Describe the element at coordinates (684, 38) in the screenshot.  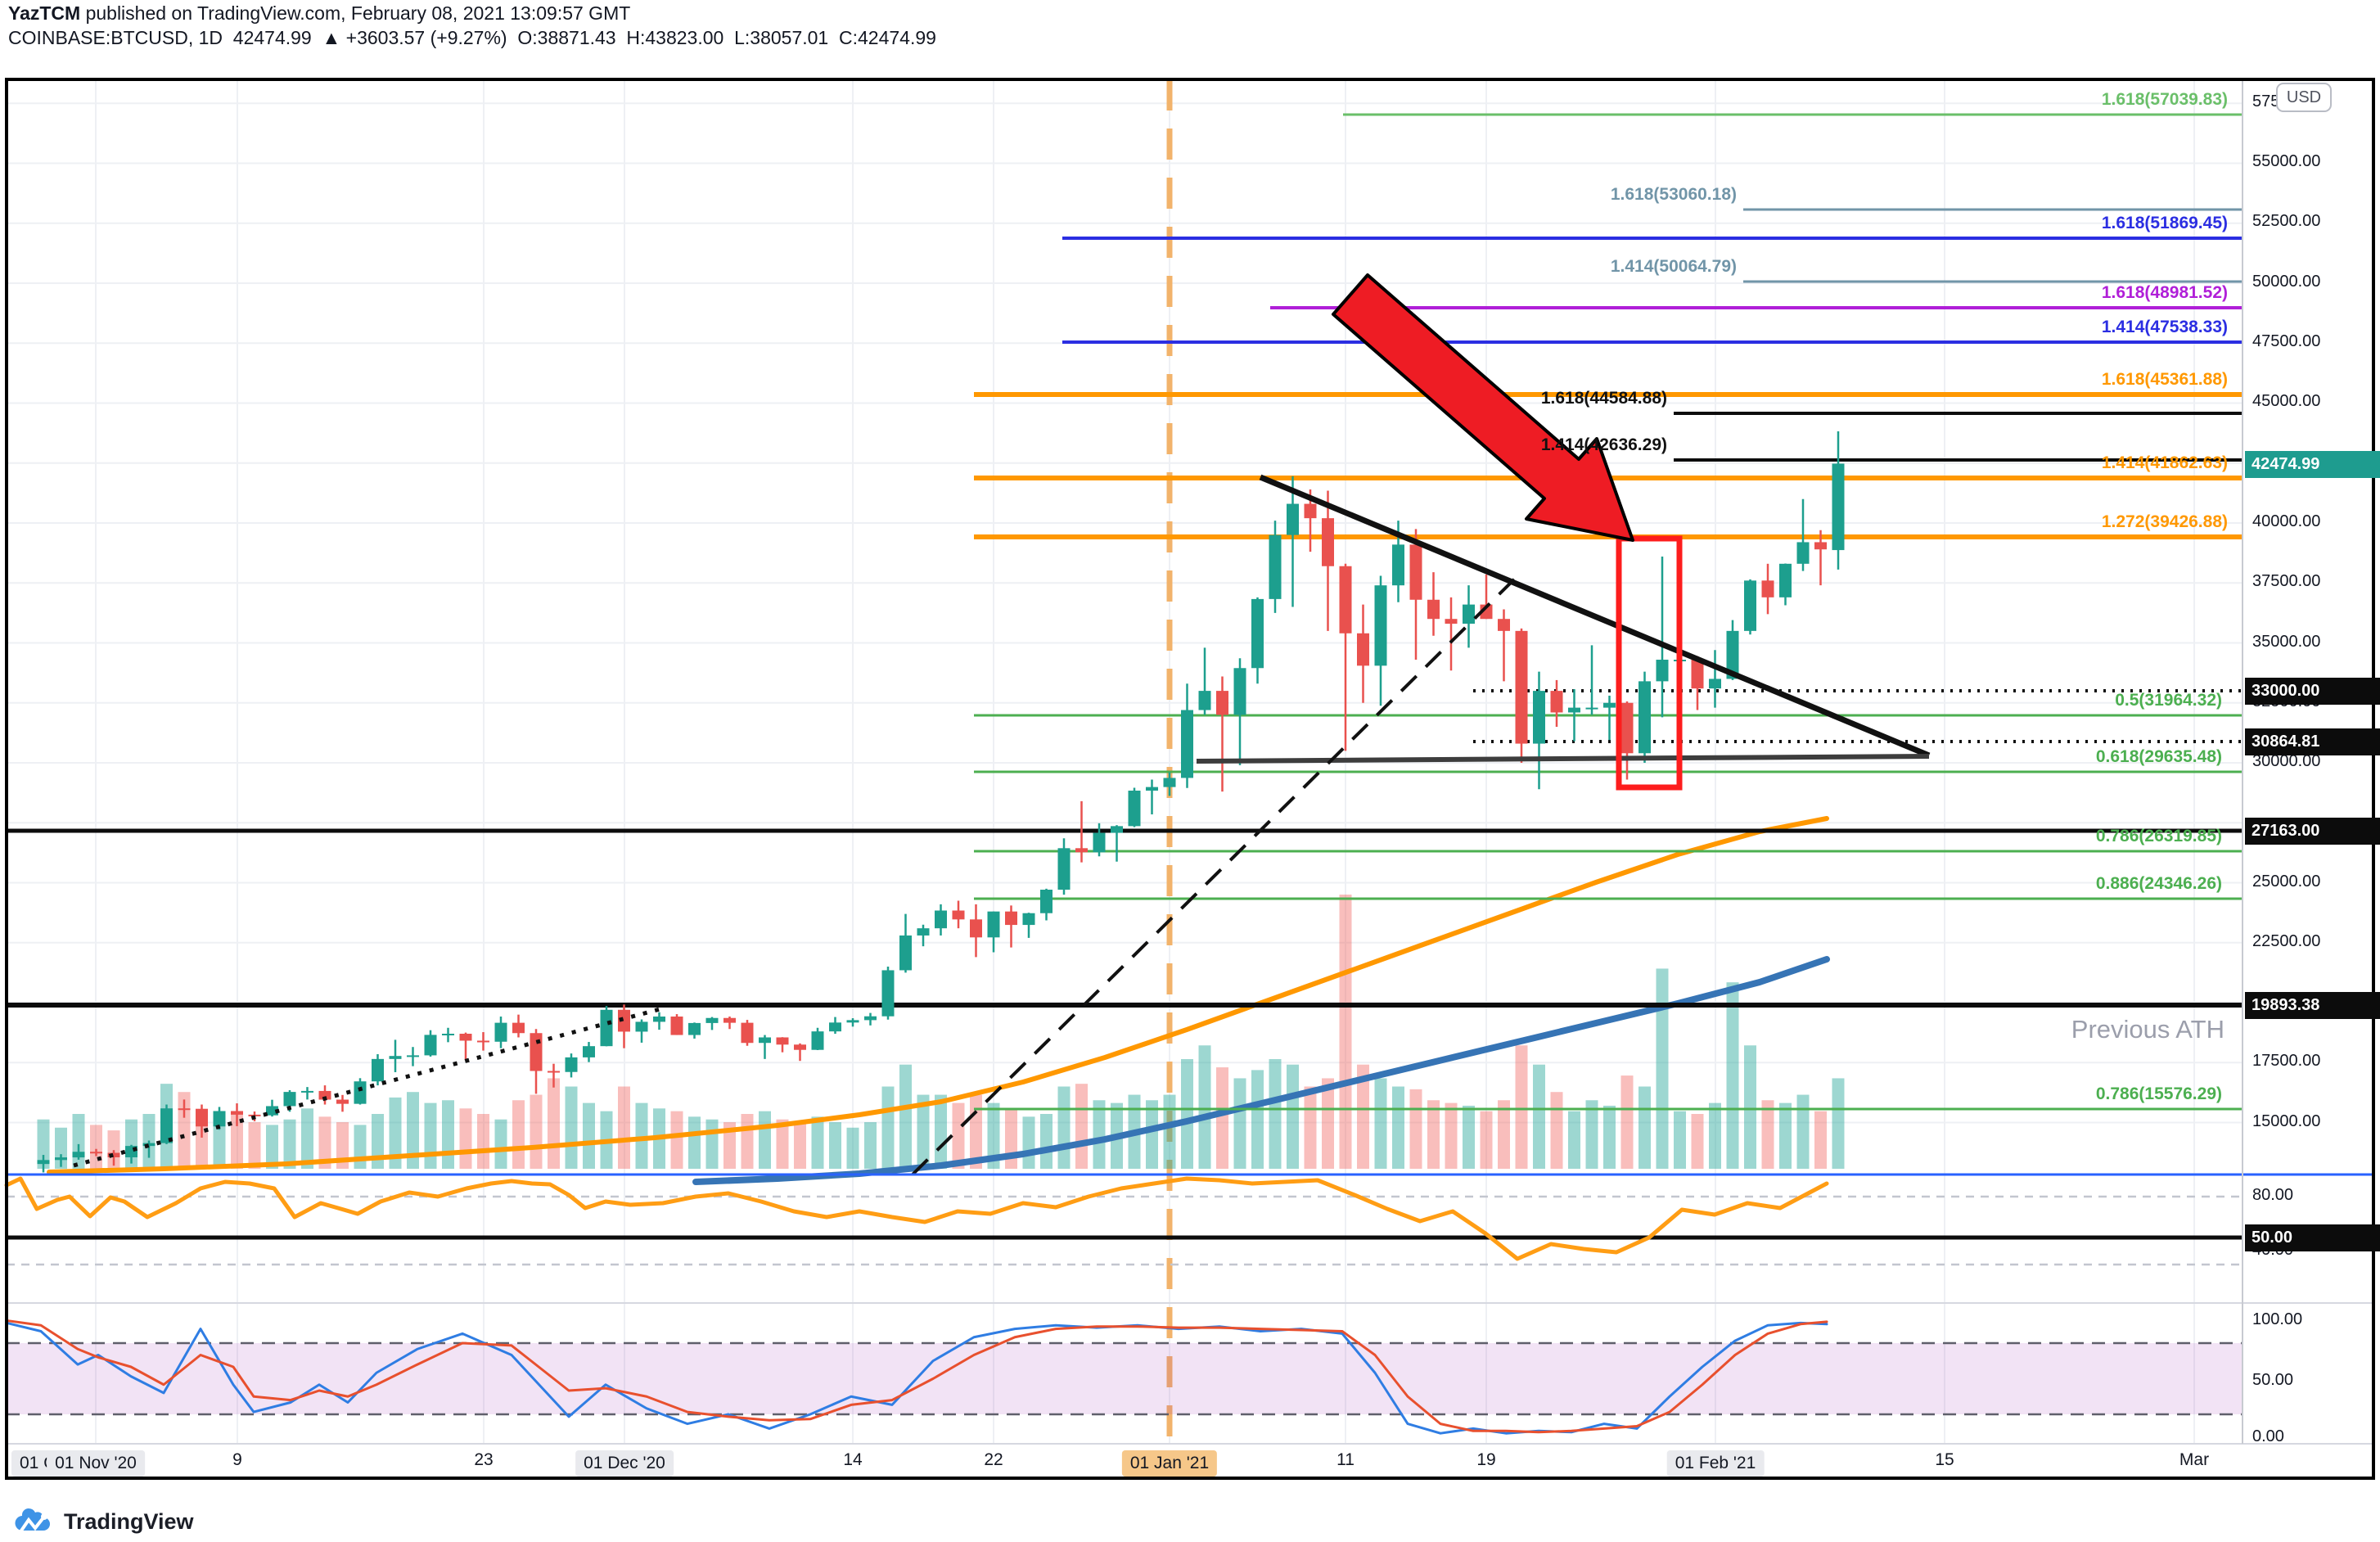
I see `high-value: 43823.00` at that location.